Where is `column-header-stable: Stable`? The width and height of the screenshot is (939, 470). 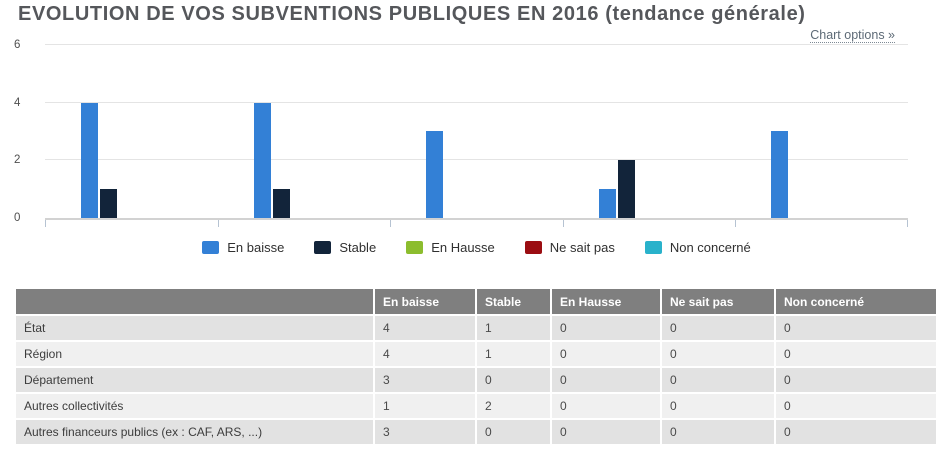 column-header-stable: Stable is located at coordinates (513, 301).